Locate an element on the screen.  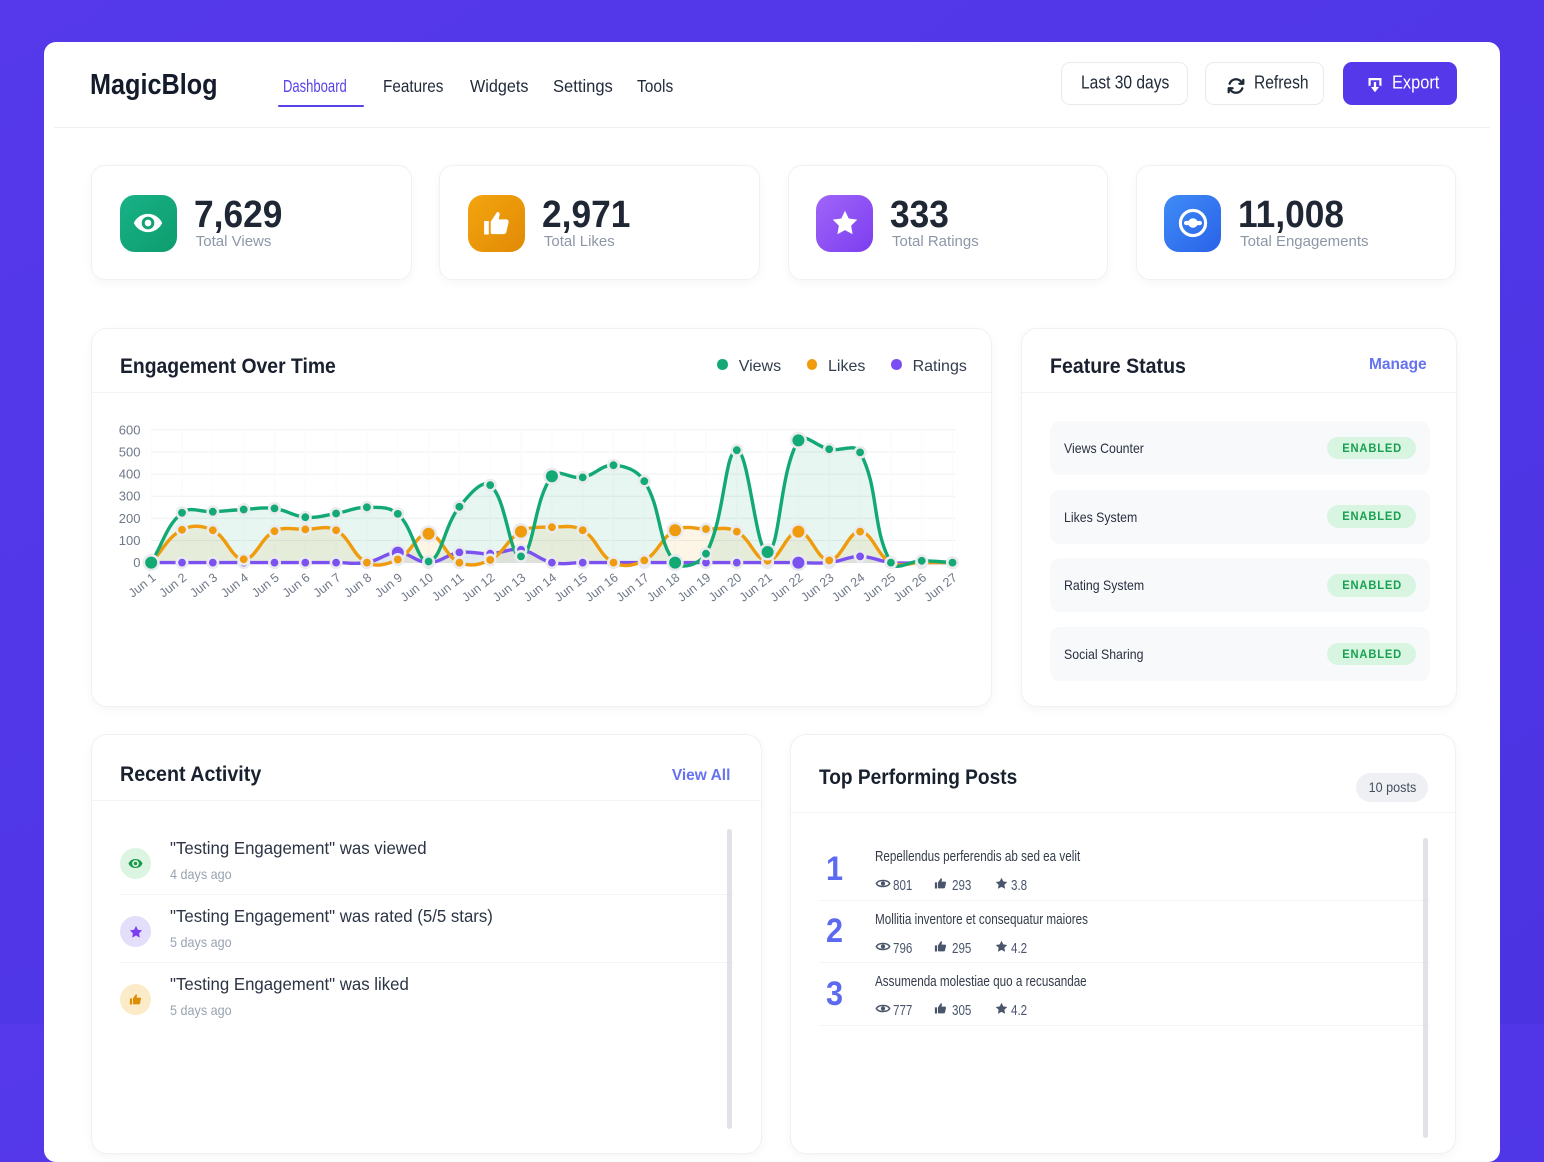
svg-text: 600 is located at coordinates (130, 429).